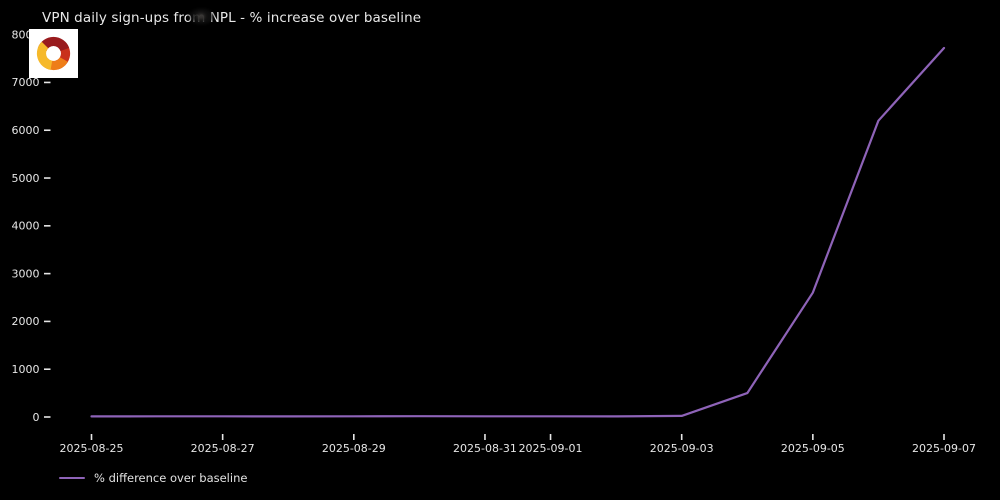 Image resolution: width=1000 pixels, height=500 pixels. What do you see at coordinates (682, 448) in the screenshot?
I see `x-axis-tick-label: 2025-09-03` at bounding box center [682, 448].